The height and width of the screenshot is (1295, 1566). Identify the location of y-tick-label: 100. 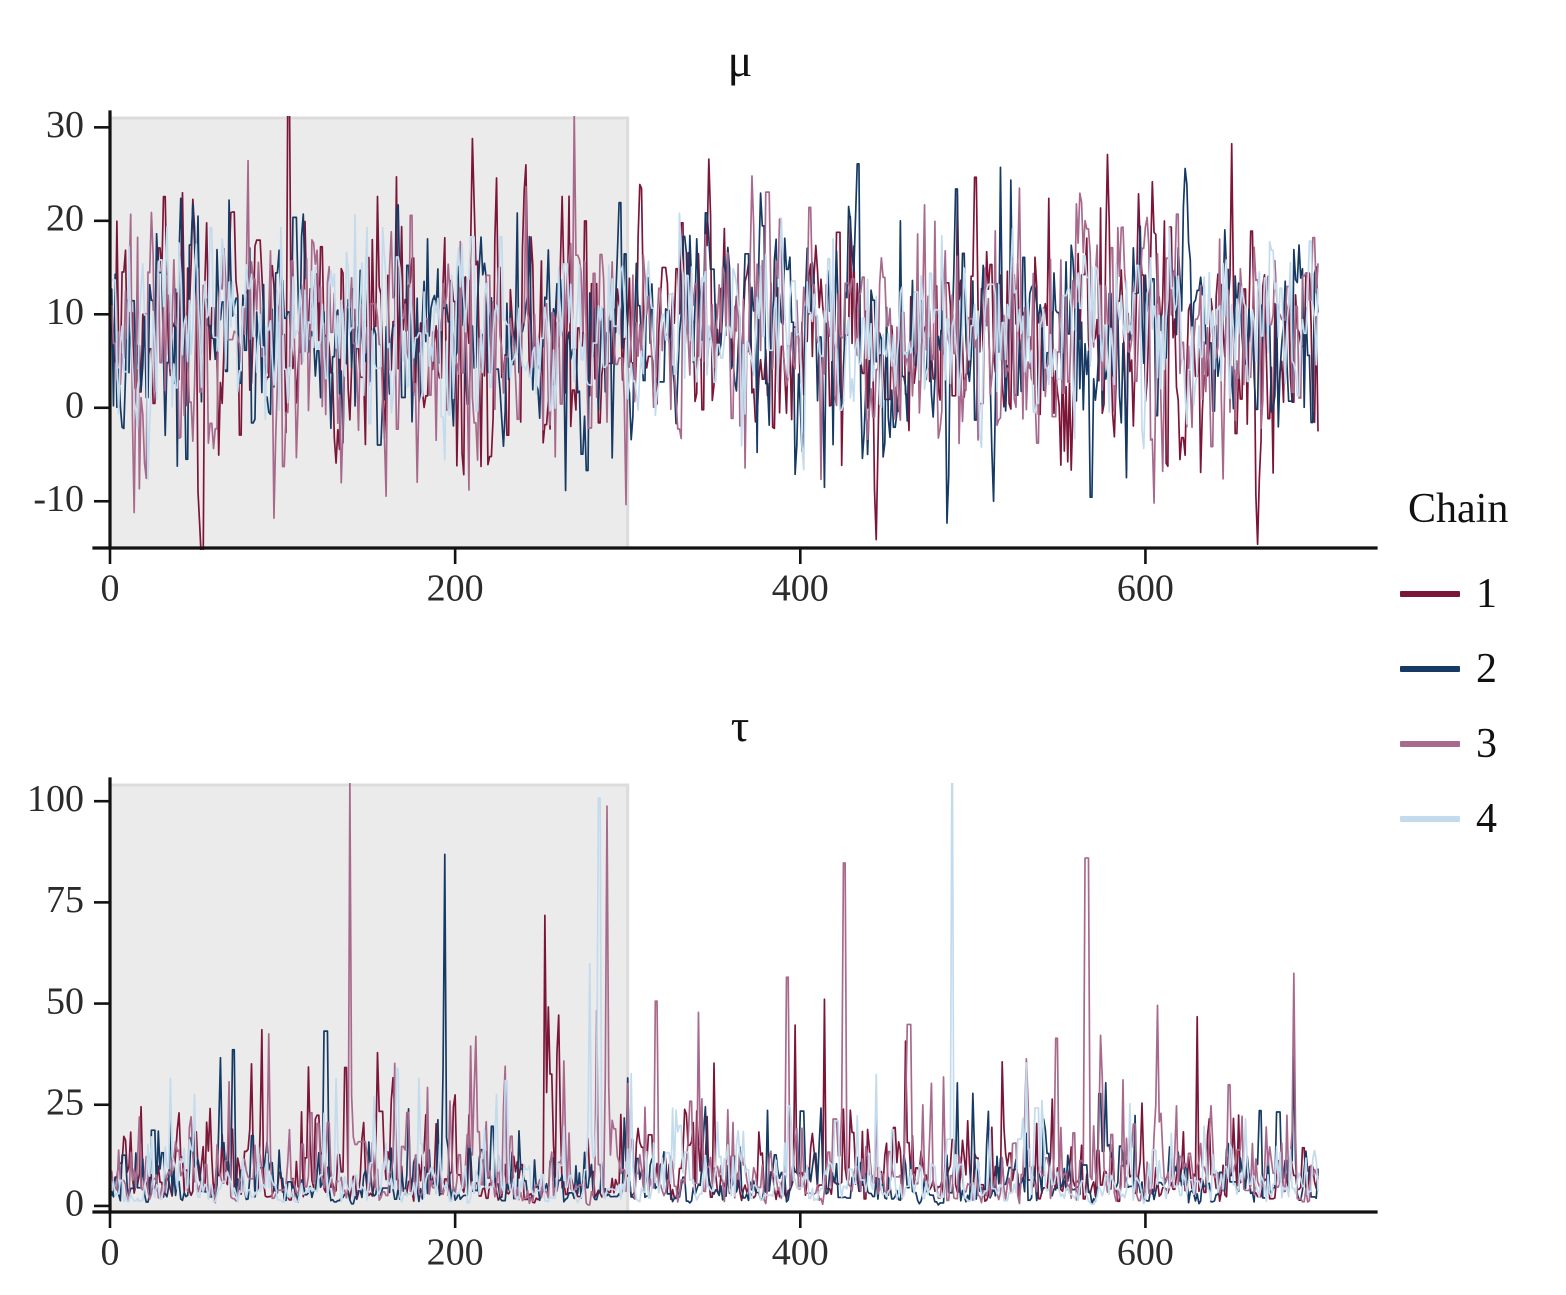
(55, 799).